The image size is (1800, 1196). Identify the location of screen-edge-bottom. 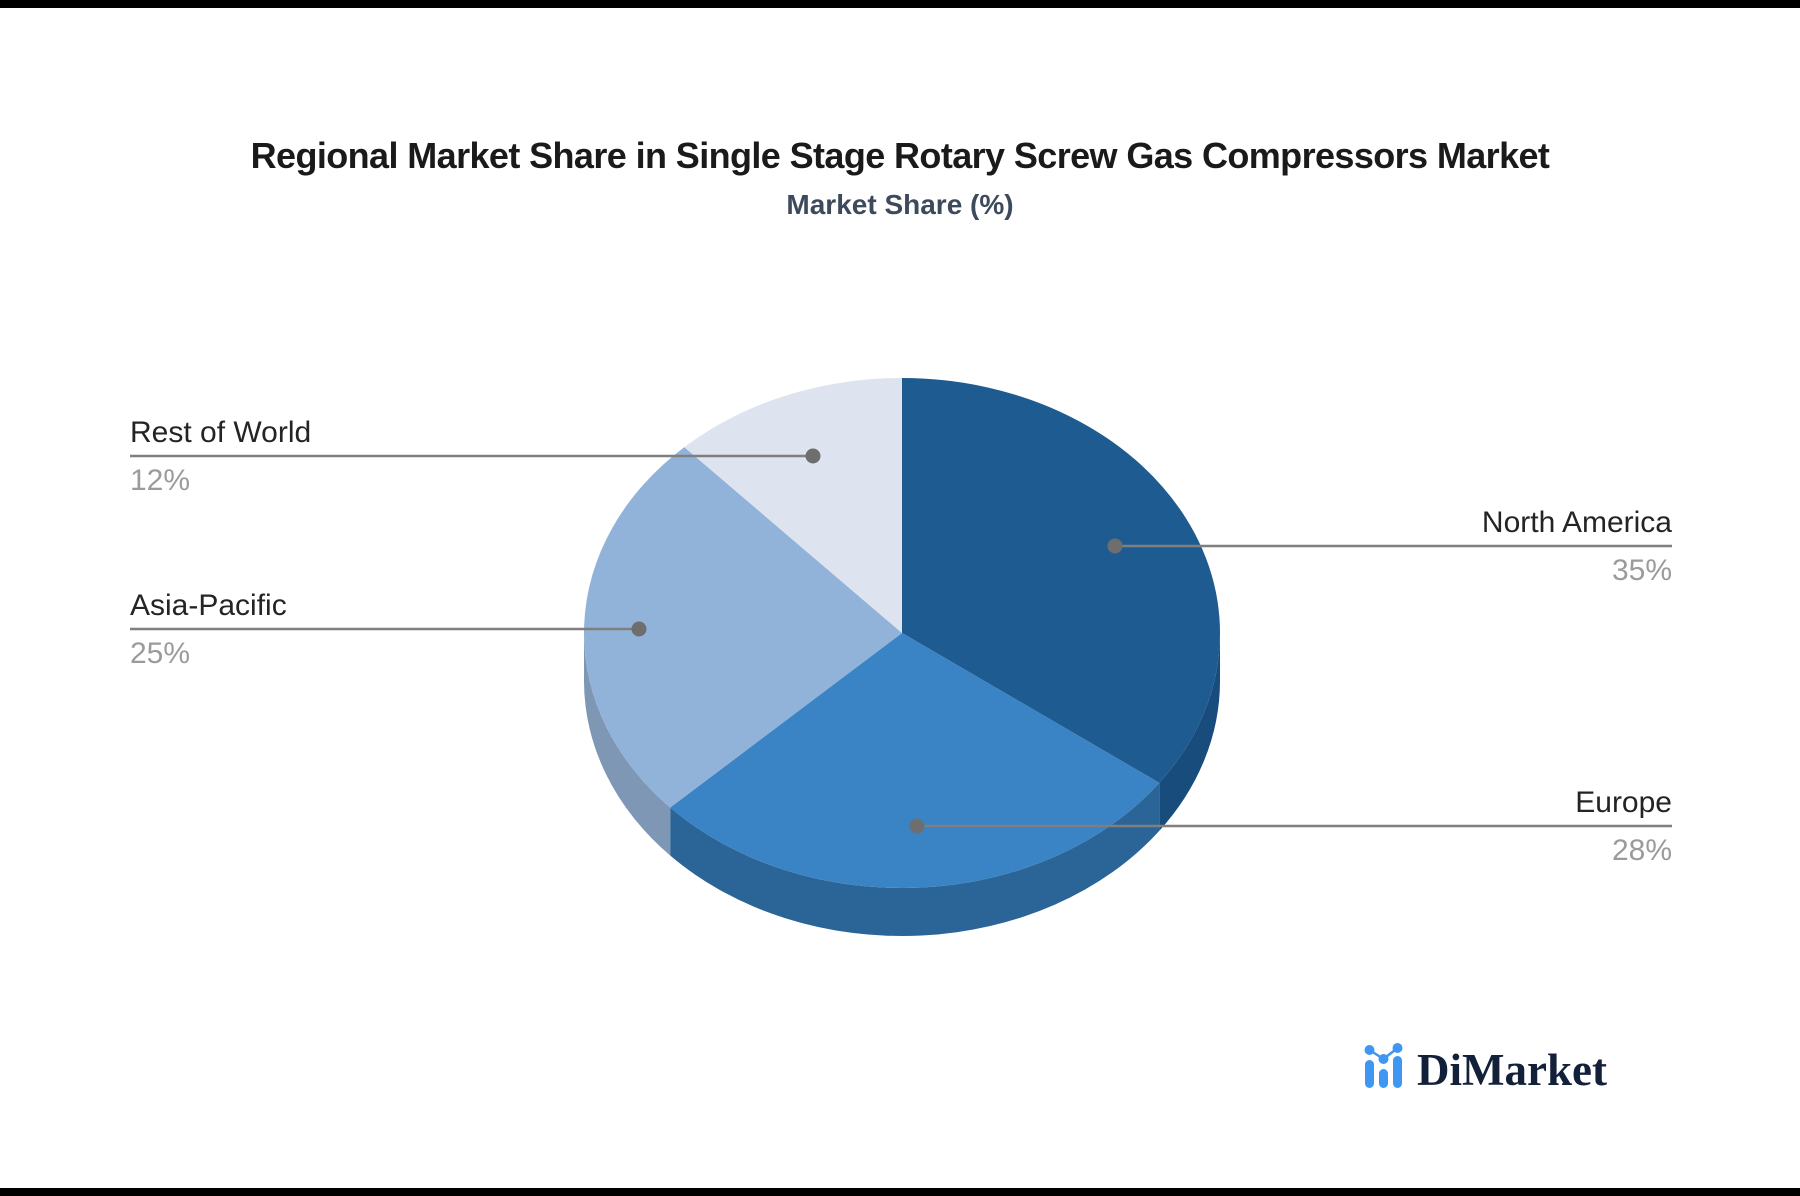
(900, 1192).